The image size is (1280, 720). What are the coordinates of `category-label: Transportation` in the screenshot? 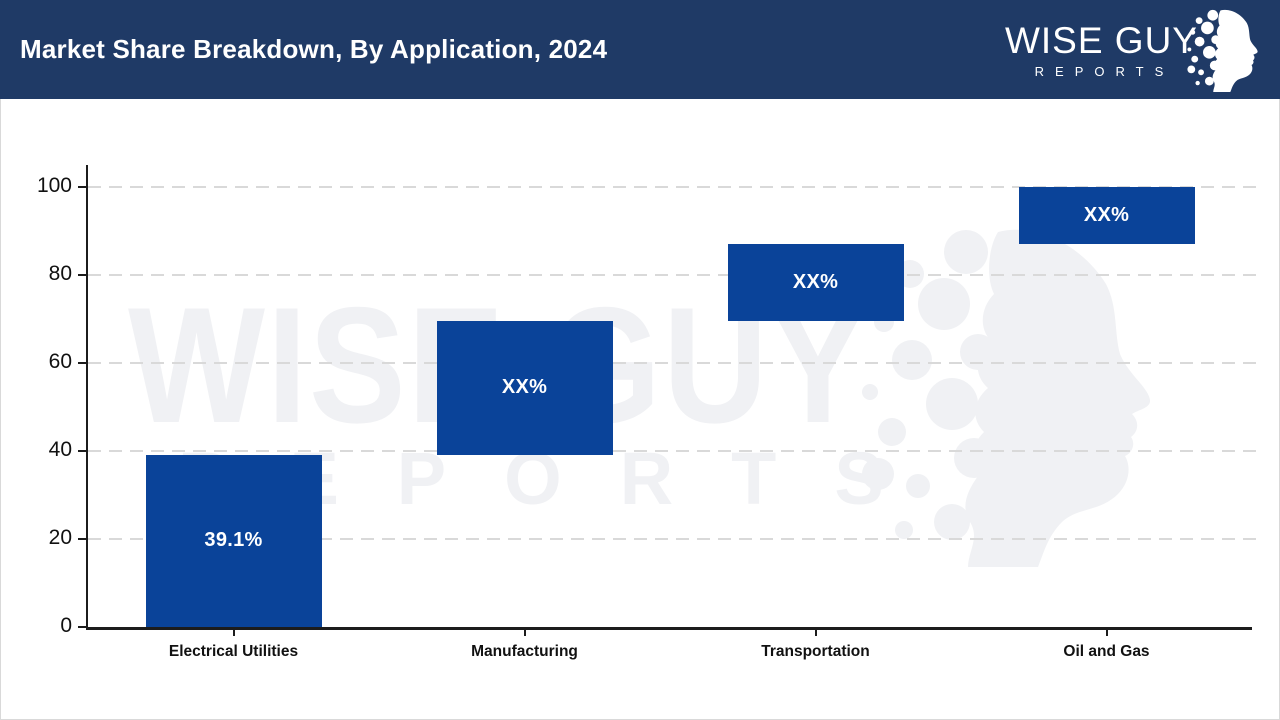 It's located at (815, 651).